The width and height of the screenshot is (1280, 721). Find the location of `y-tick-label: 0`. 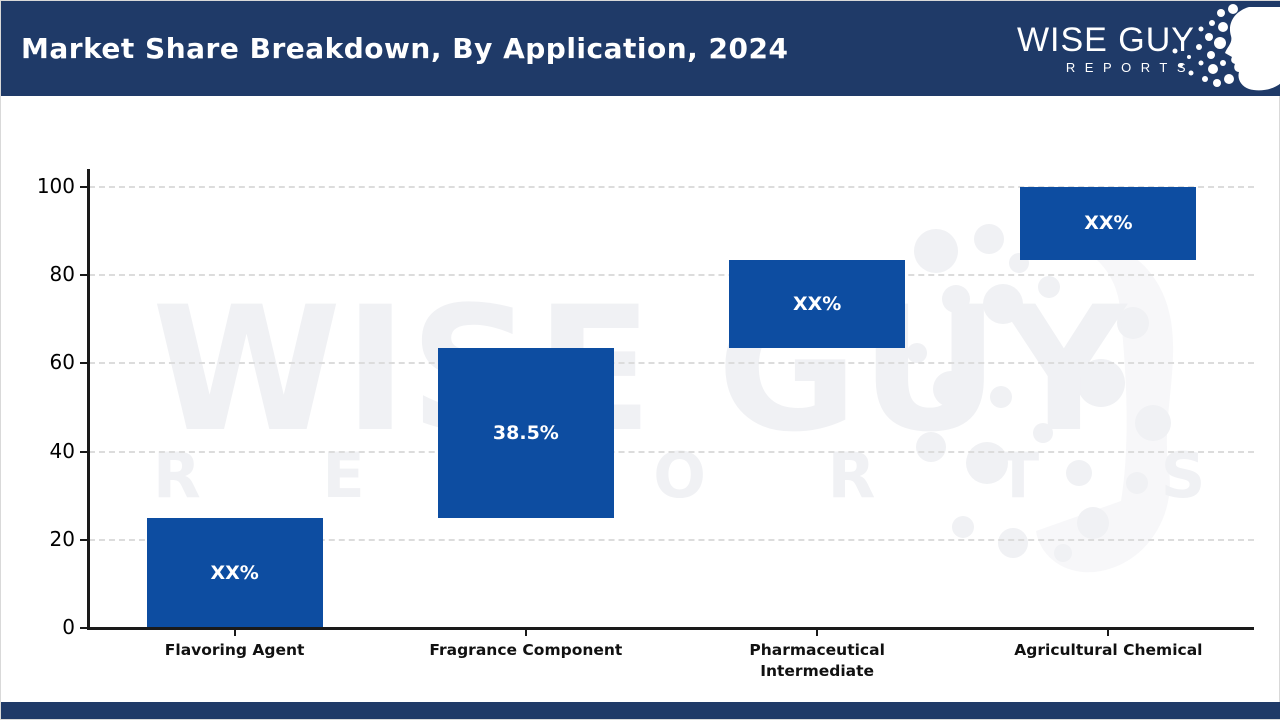

y-tick-label: 0 is located at coordinates (68, 627).